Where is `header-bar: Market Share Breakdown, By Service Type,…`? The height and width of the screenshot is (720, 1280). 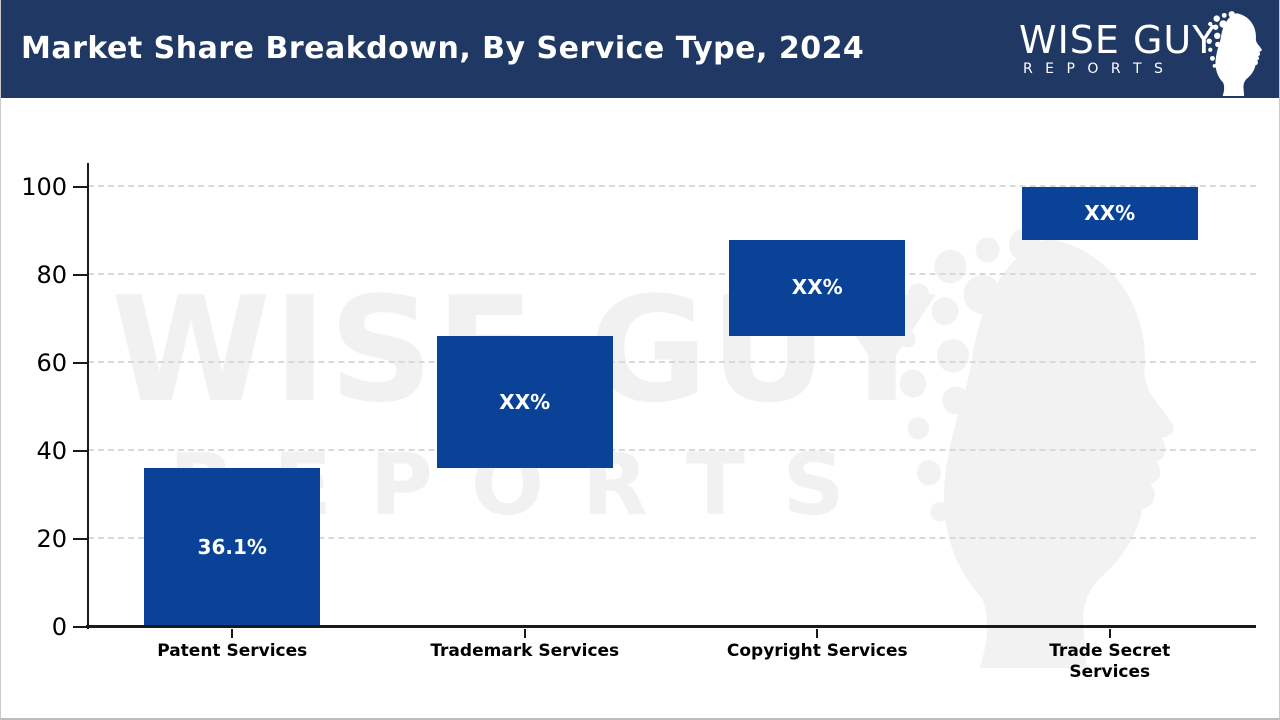
header-bar: Market Share Breakdown, By Service Type,… is located at coordinates (640, 49).